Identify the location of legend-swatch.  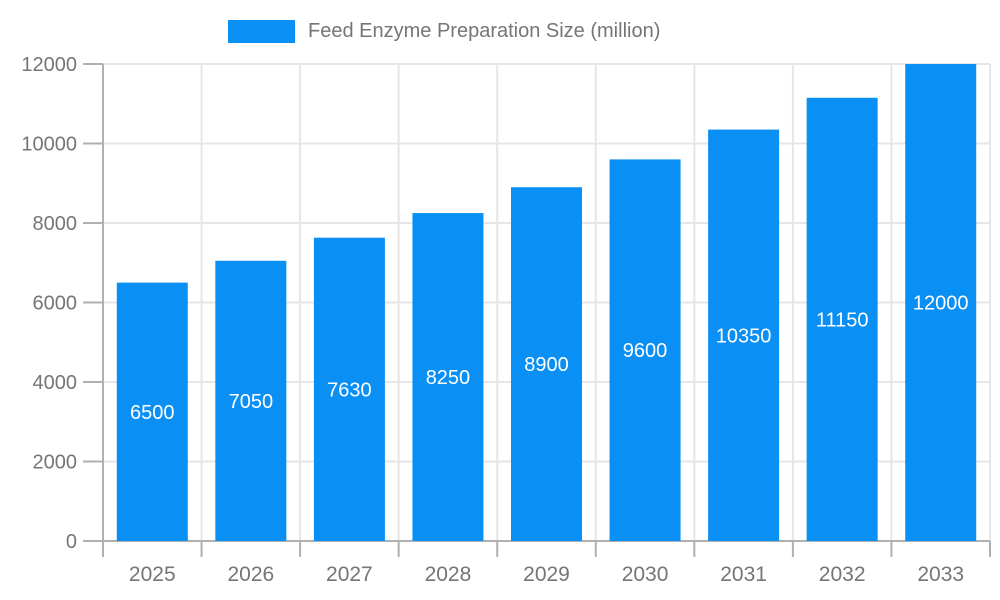
(261, 31).